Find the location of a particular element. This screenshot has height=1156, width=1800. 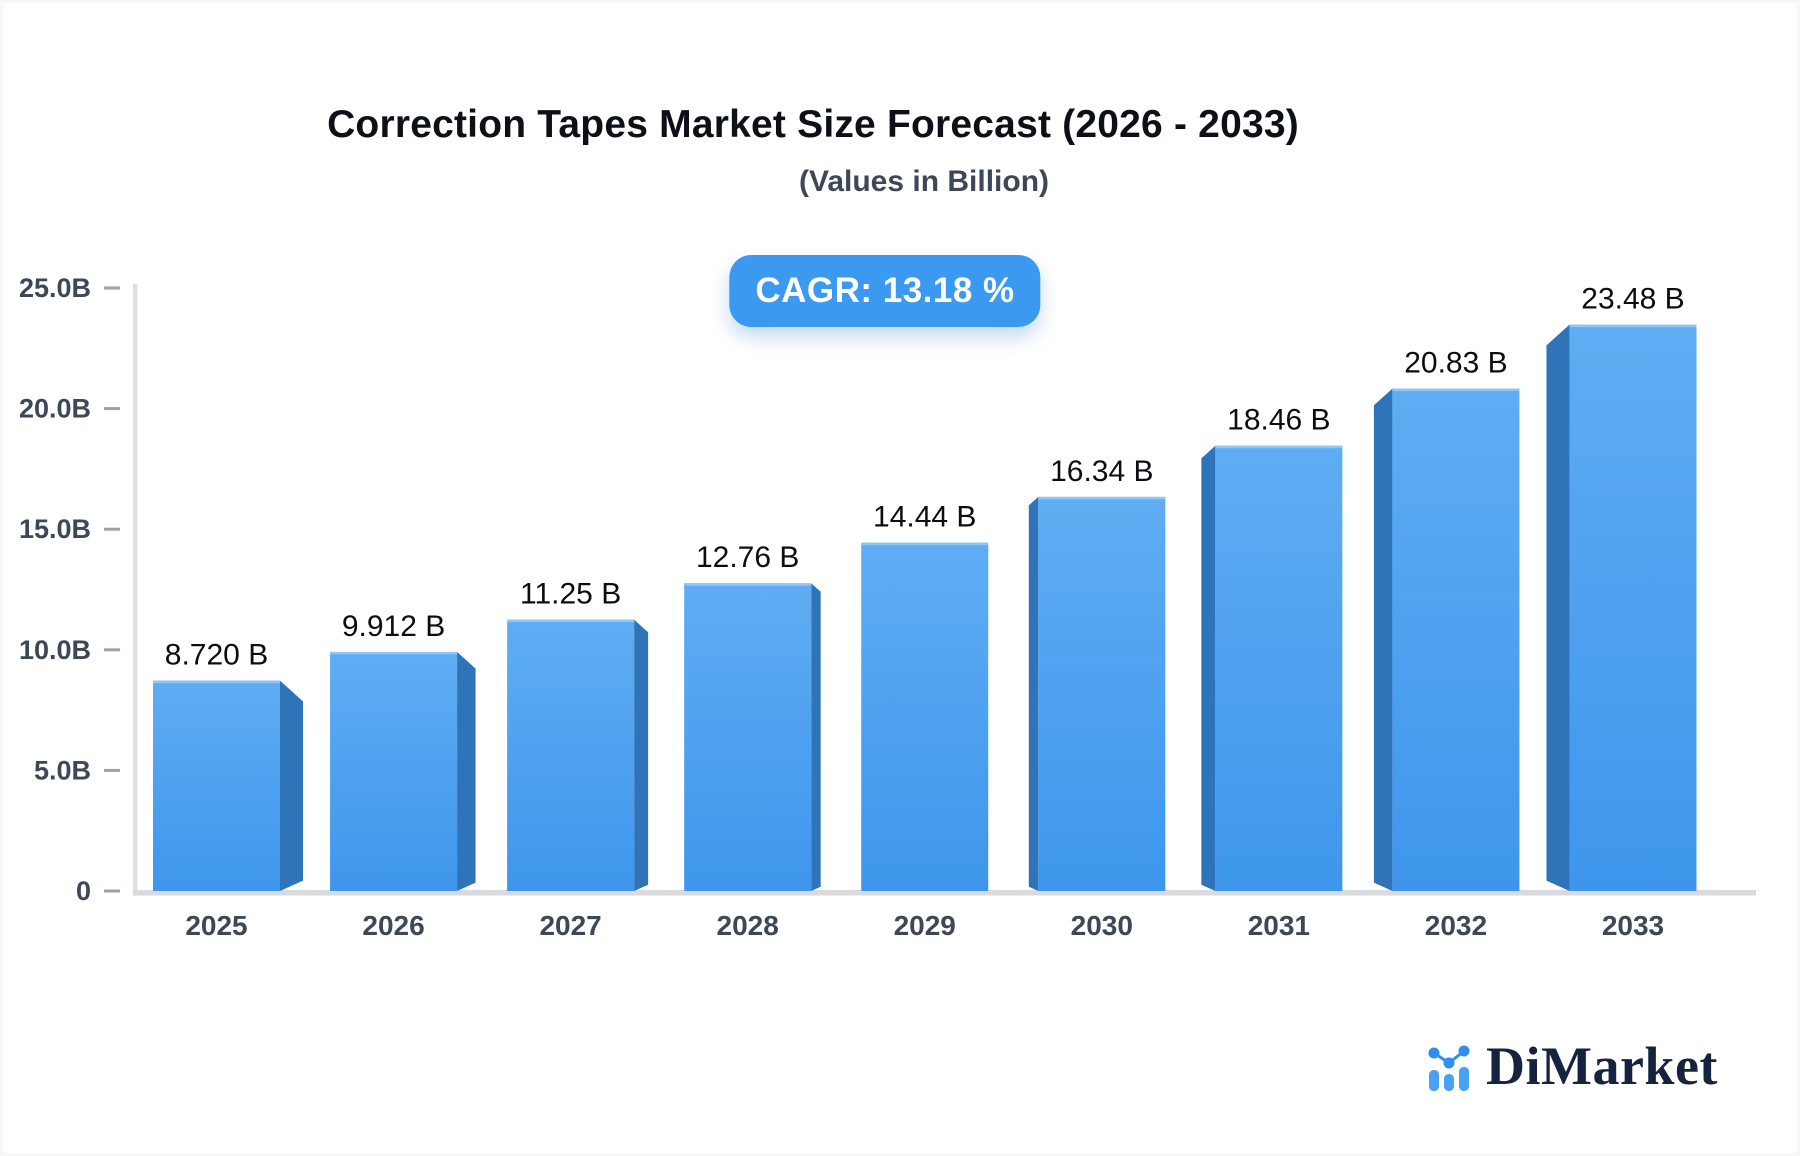

bar-value-label-2031: 18.46 B is located at coordinates (1278, 420).